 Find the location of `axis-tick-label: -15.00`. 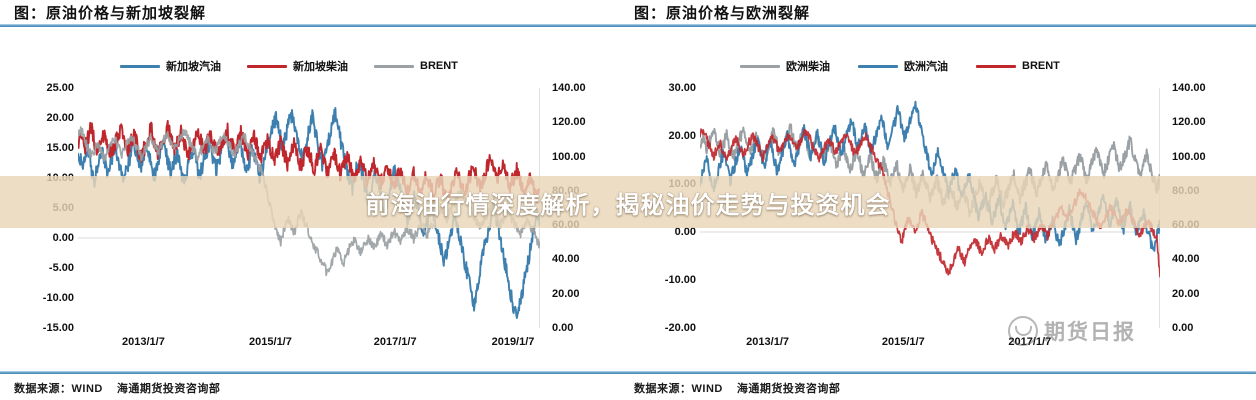

axis-tick-label: -15.00 is located at coordinates (58, 328).